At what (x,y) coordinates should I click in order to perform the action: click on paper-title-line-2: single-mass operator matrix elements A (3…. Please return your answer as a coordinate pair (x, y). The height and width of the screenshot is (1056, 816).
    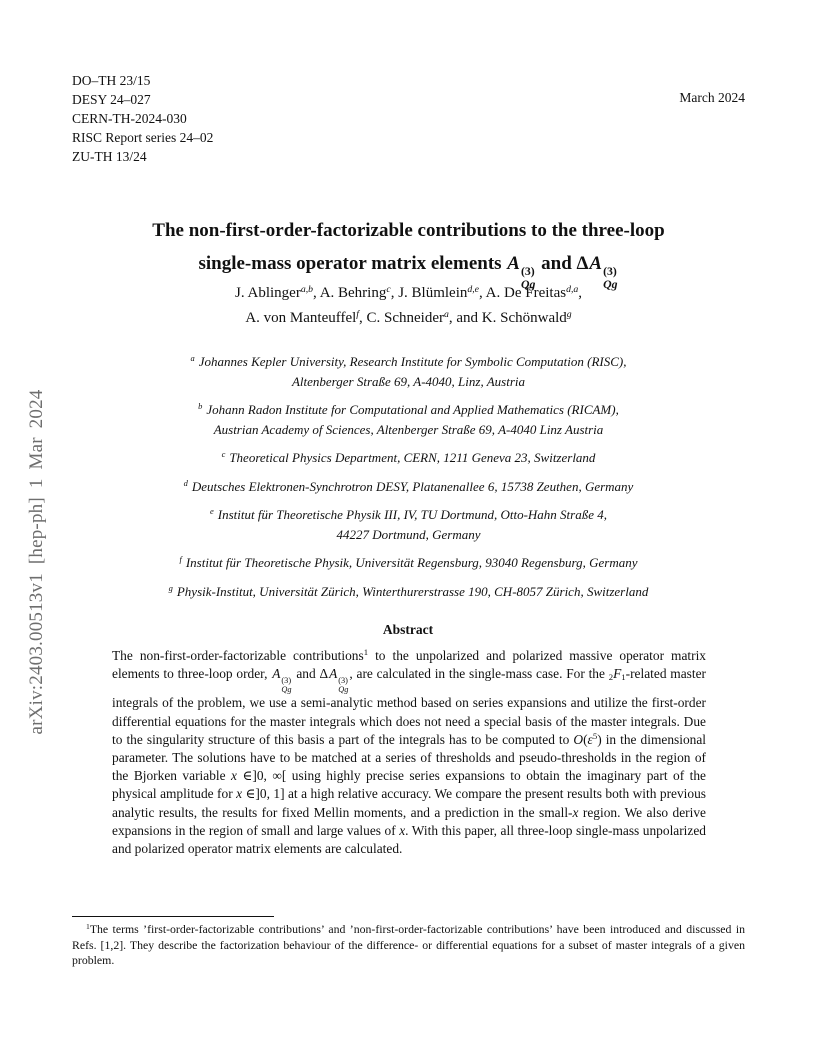
    Looking at the image, I should click on (408, 272).